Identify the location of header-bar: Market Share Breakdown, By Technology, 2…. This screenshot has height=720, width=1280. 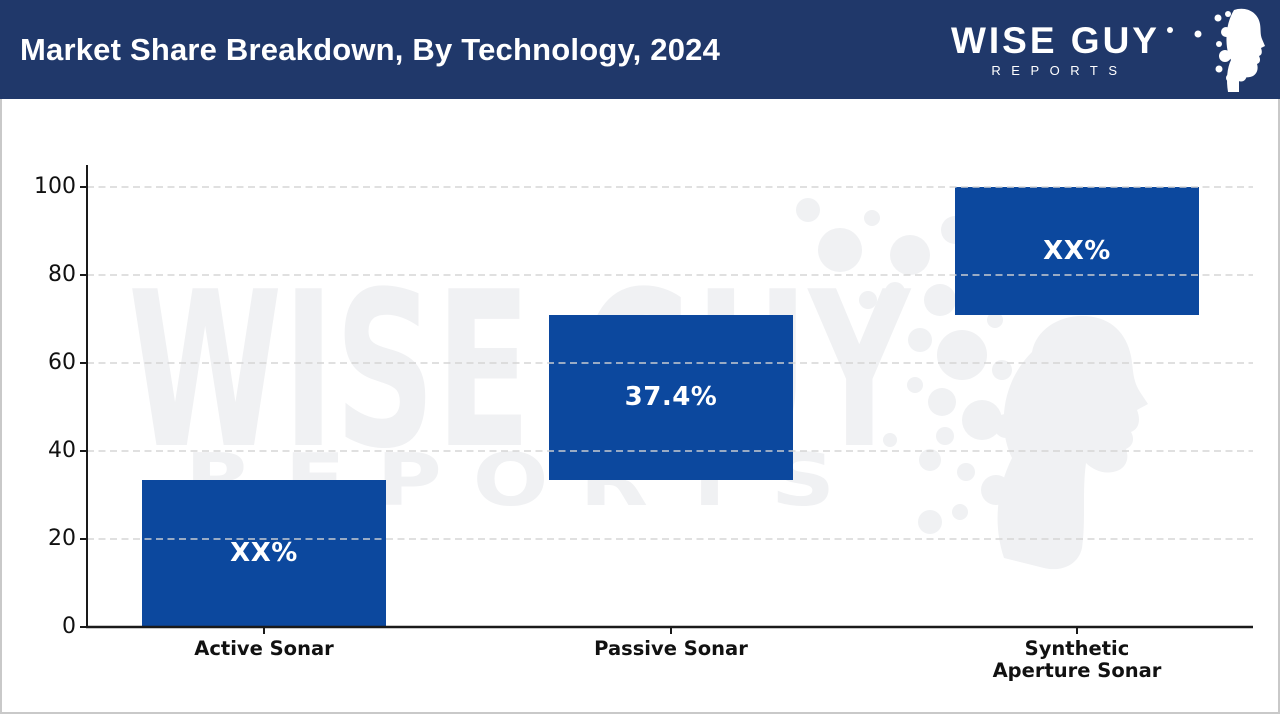
(640, 49).